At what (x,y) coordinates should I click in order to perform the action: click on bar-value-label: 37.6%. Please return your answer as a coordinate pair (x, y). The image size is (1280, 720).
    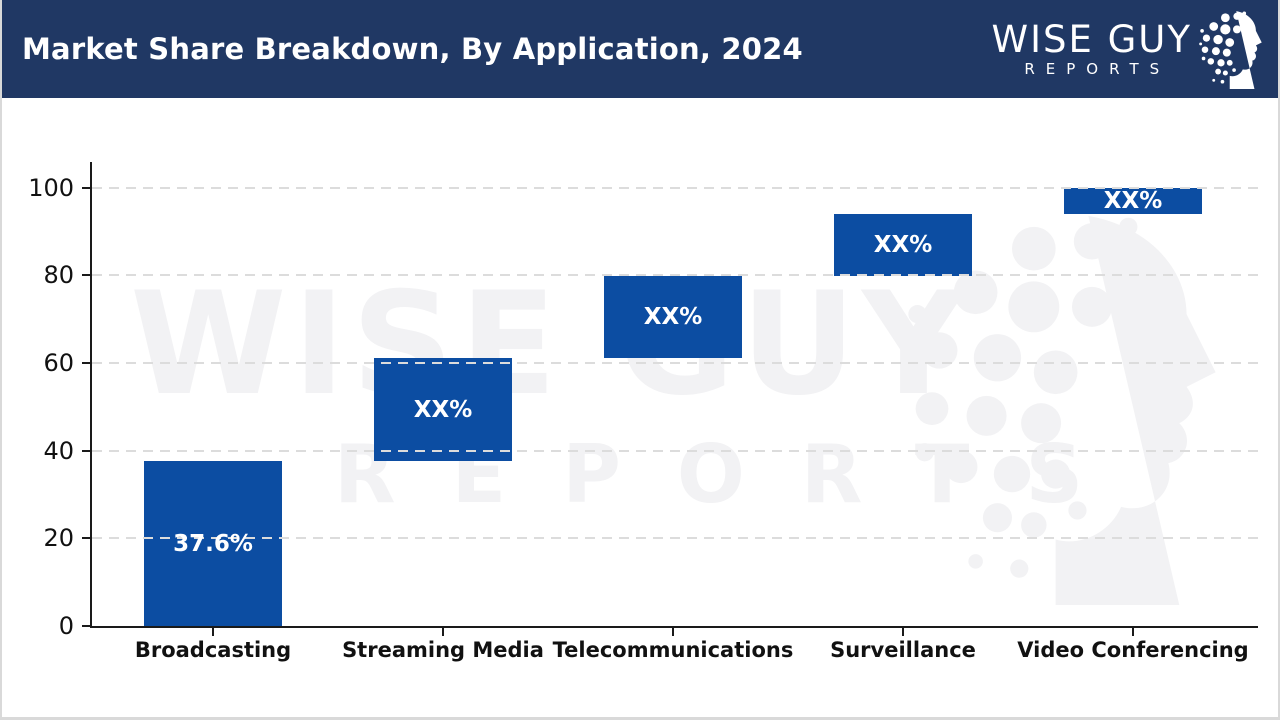
    Looking at the image, I should click on (213, 543).